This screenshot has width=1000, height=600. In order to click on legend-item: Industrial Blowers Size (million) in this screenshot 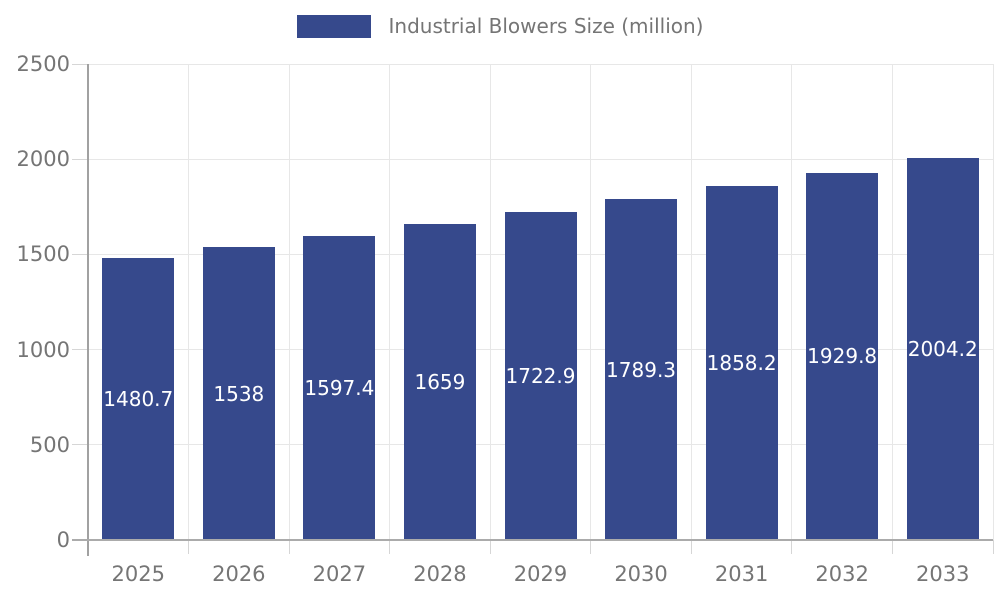, I will do `click(500, 26)`.